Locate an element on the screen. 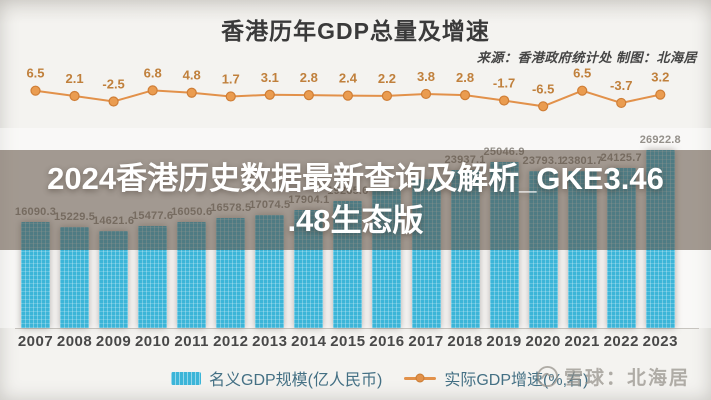 The width and height of the screenshot is (711, 400). growth-line is located at coordinates (348, 98).